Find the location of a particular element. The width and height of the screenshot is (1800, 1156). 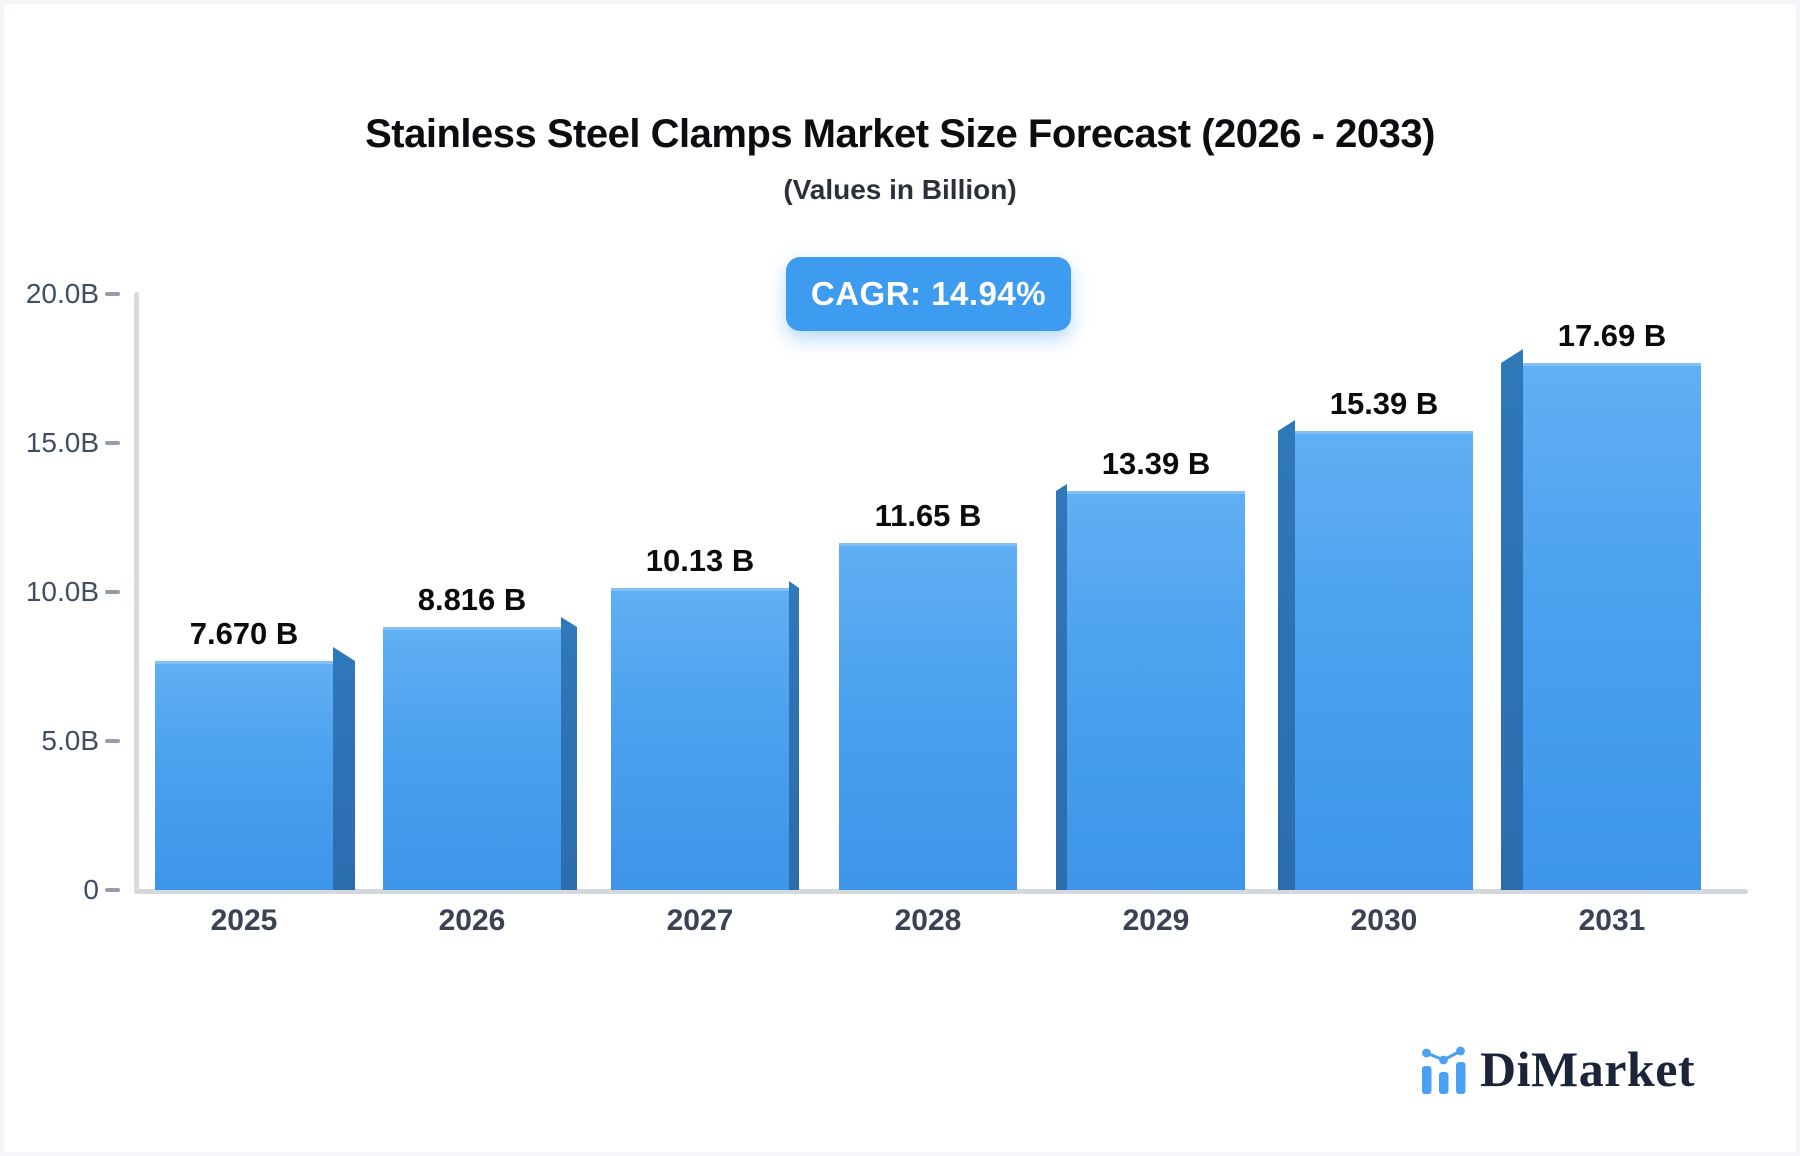

x-axis-baseline is located at coordinates (941, 891).